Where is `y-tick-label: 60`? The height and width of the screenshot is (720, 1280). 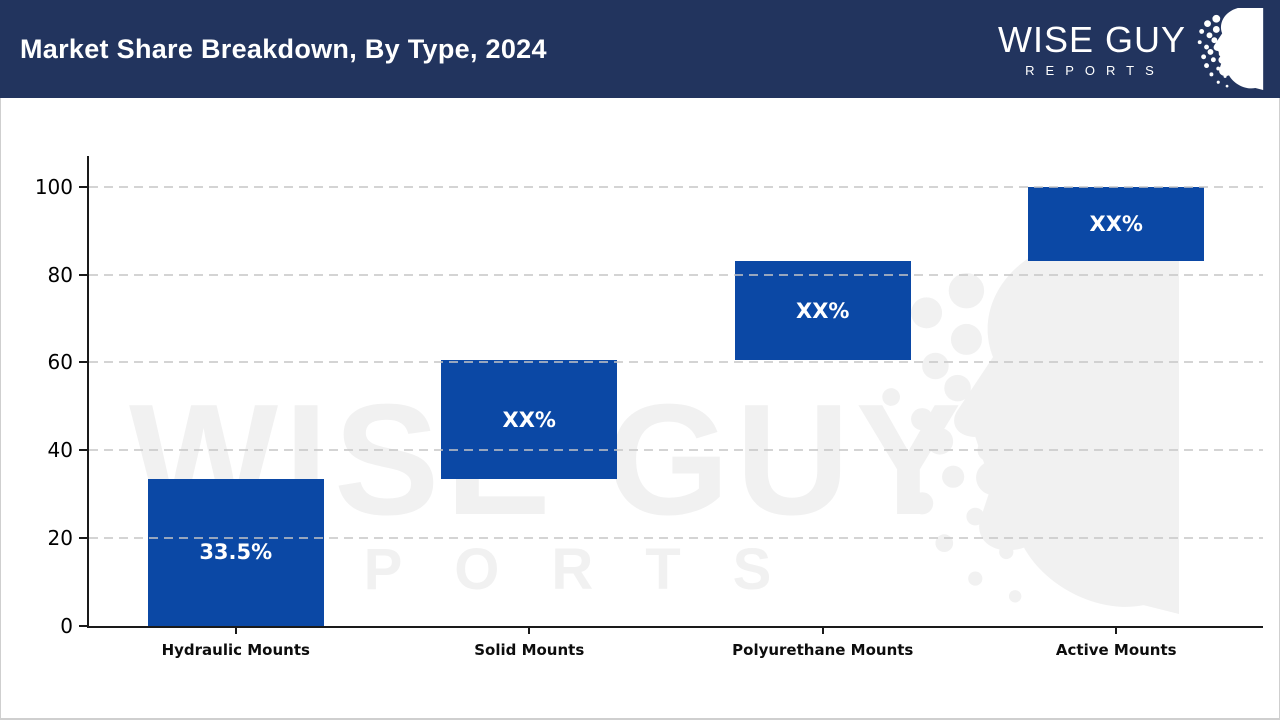
y-tick-label: 60 is located at coordinates (60, 362).